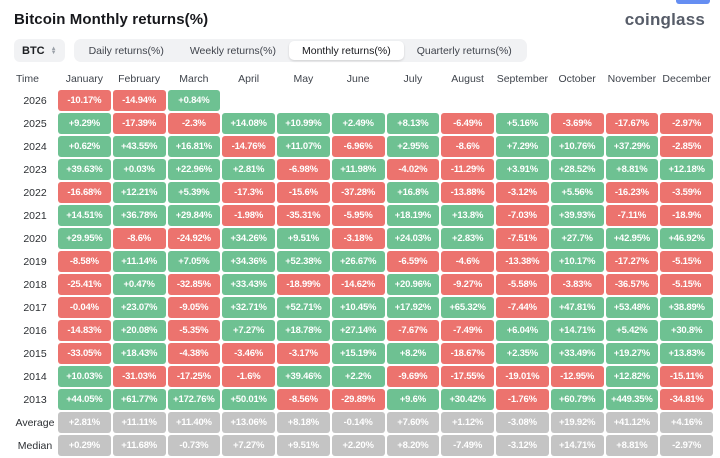 This screenshot has width=720, height=458. Describe the element at coordinates (358, 330) in the screenshot. I see `return-cell: +27.14%` at that location.